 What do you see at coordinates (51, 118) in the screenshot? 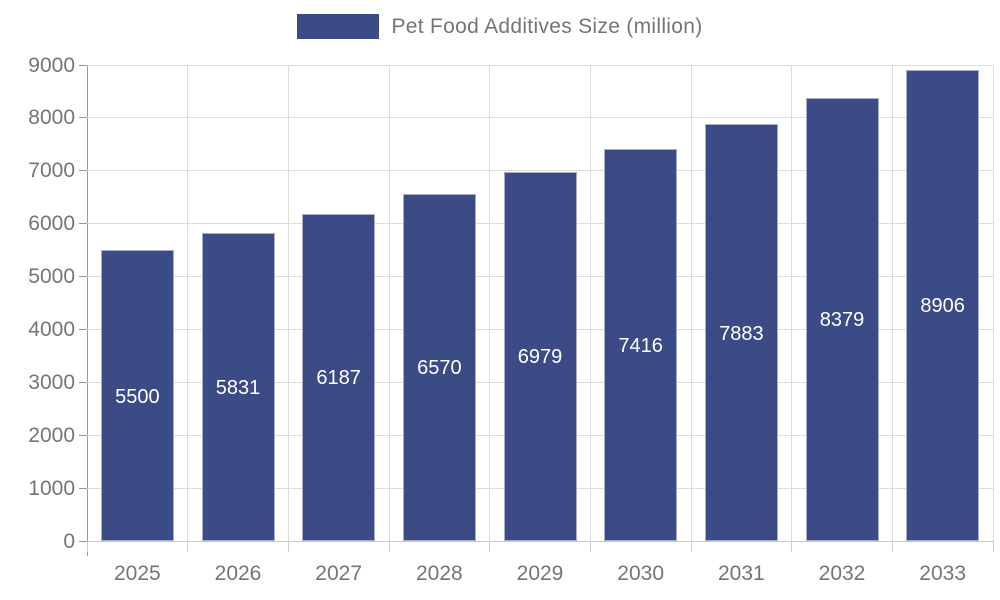
I see `y-tick-label: 8000` at bounding box center [51, 118].